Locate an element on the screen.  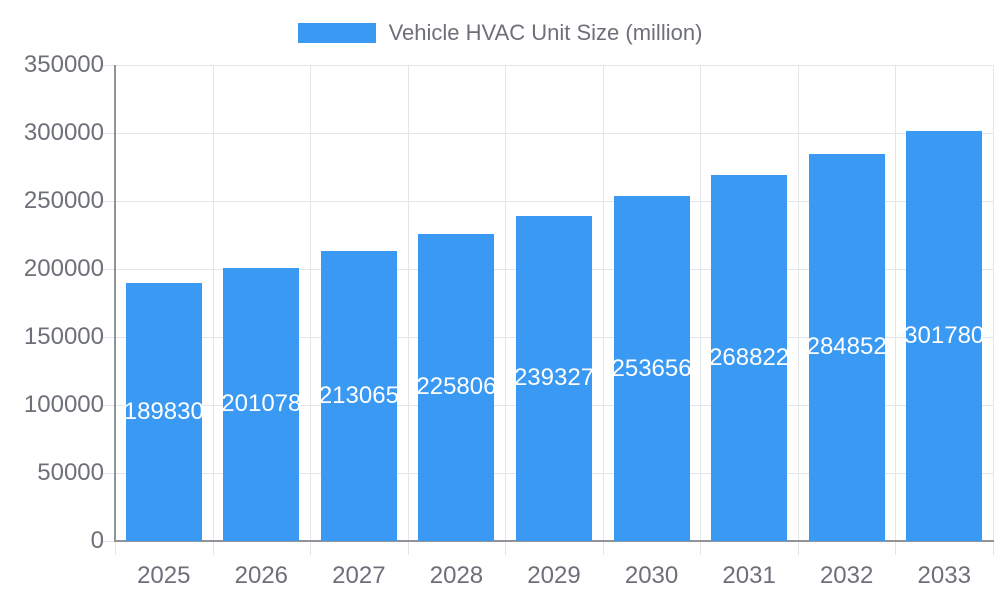
x-axis-label: 2026 is located at coordinates (261, 575).